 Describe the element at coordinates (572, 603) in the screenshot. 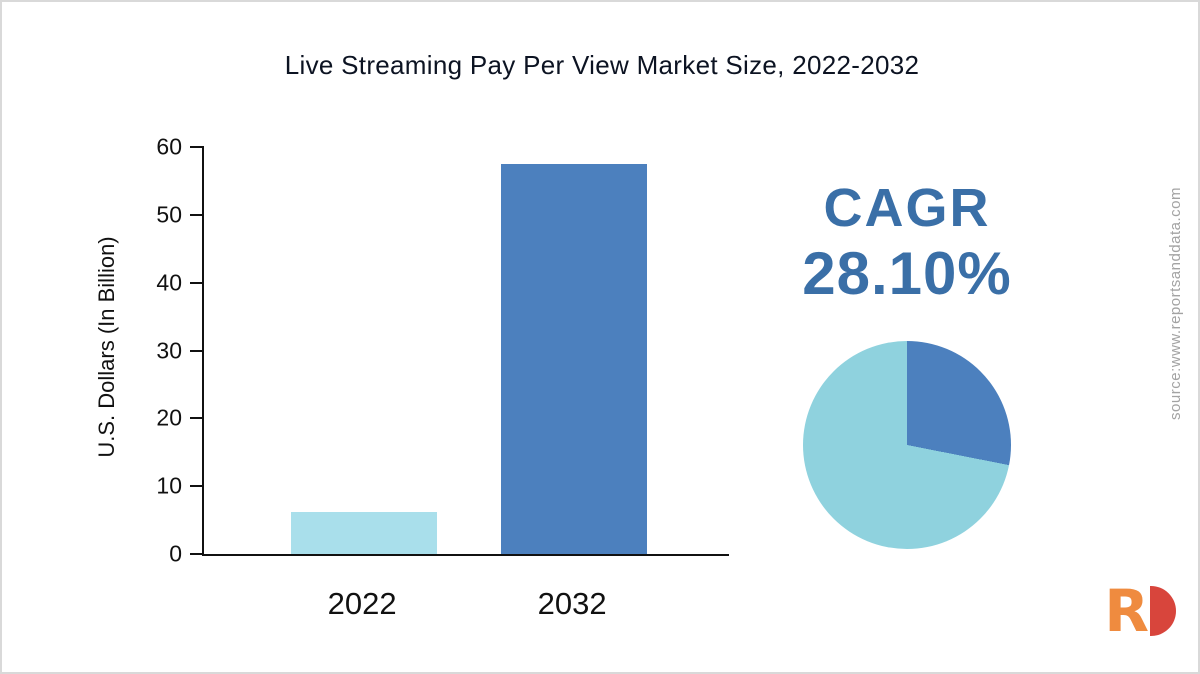

I see `x-tick-label: 2032` at that location.